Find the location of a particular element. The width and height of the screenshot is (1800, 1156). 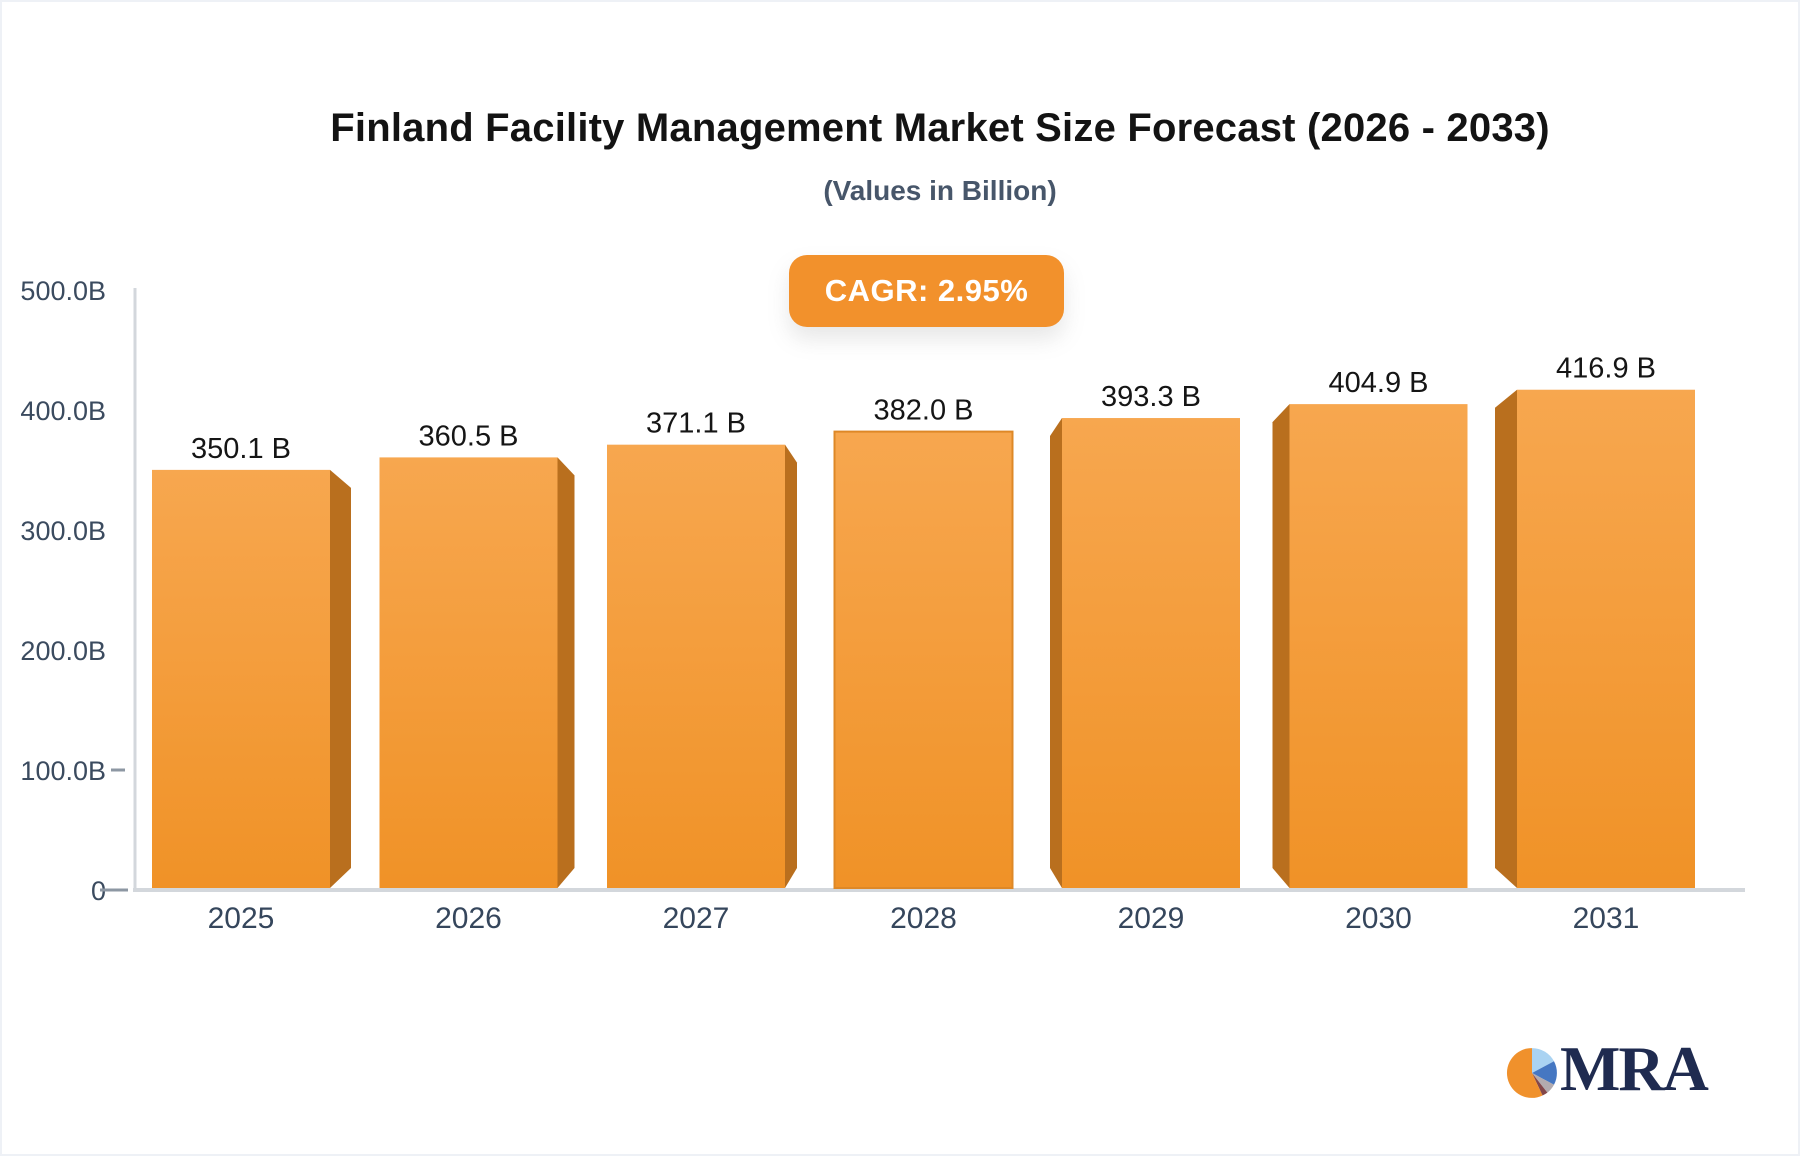

bar-face-2029 is located at coordinates (1151, 653).